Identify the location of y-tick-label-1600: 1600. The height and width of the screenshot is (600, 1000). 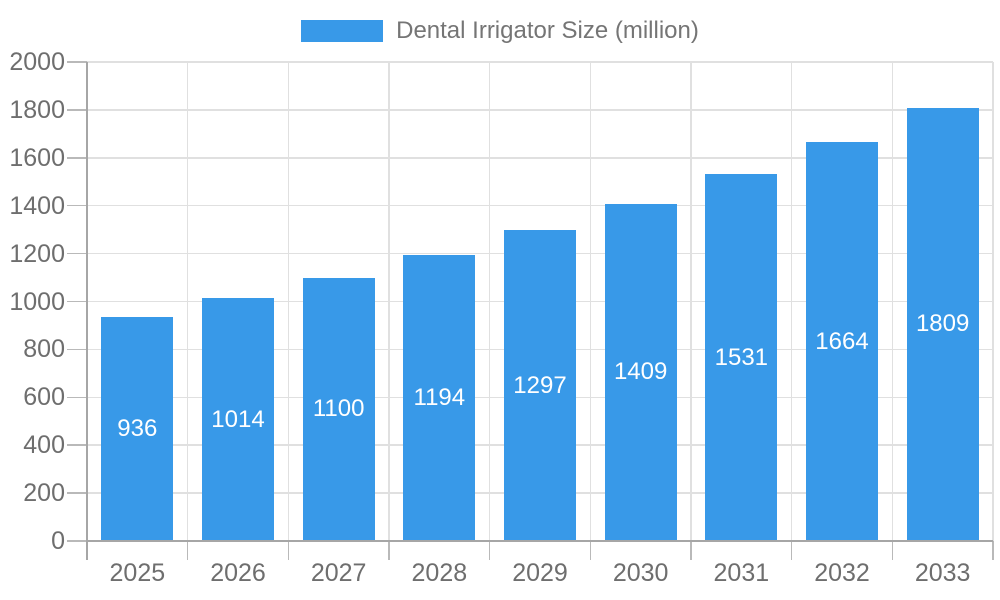
(37, 157).